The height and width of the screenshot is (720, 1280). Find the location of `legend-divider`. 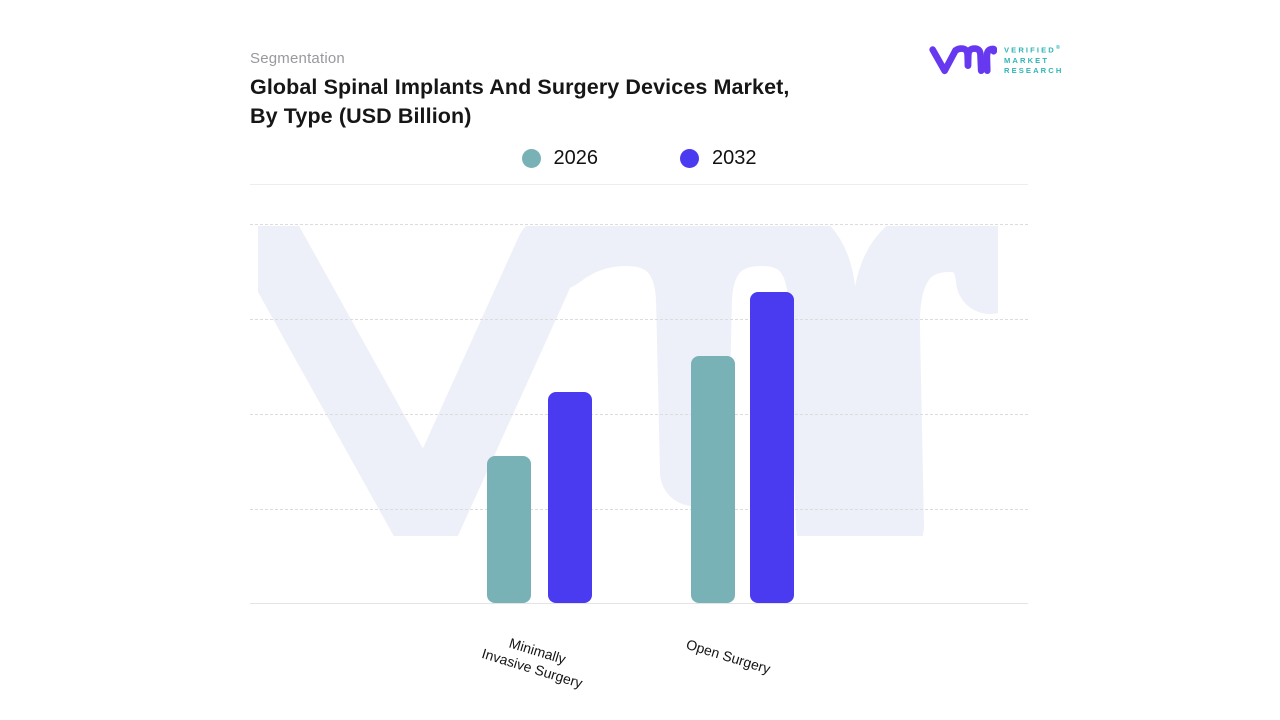

legend-divider is located at coordinates (639, 184).